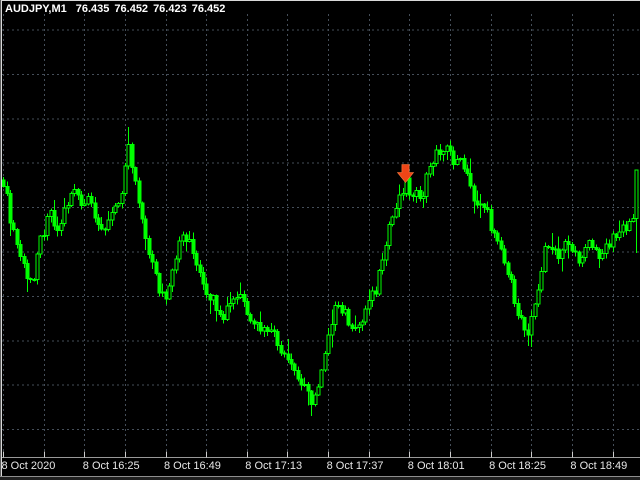 The height and width of the screenshot is (480, 640). I want to click on symbol-timeframe-label: AUDJPY,M1, so click(36, 9).